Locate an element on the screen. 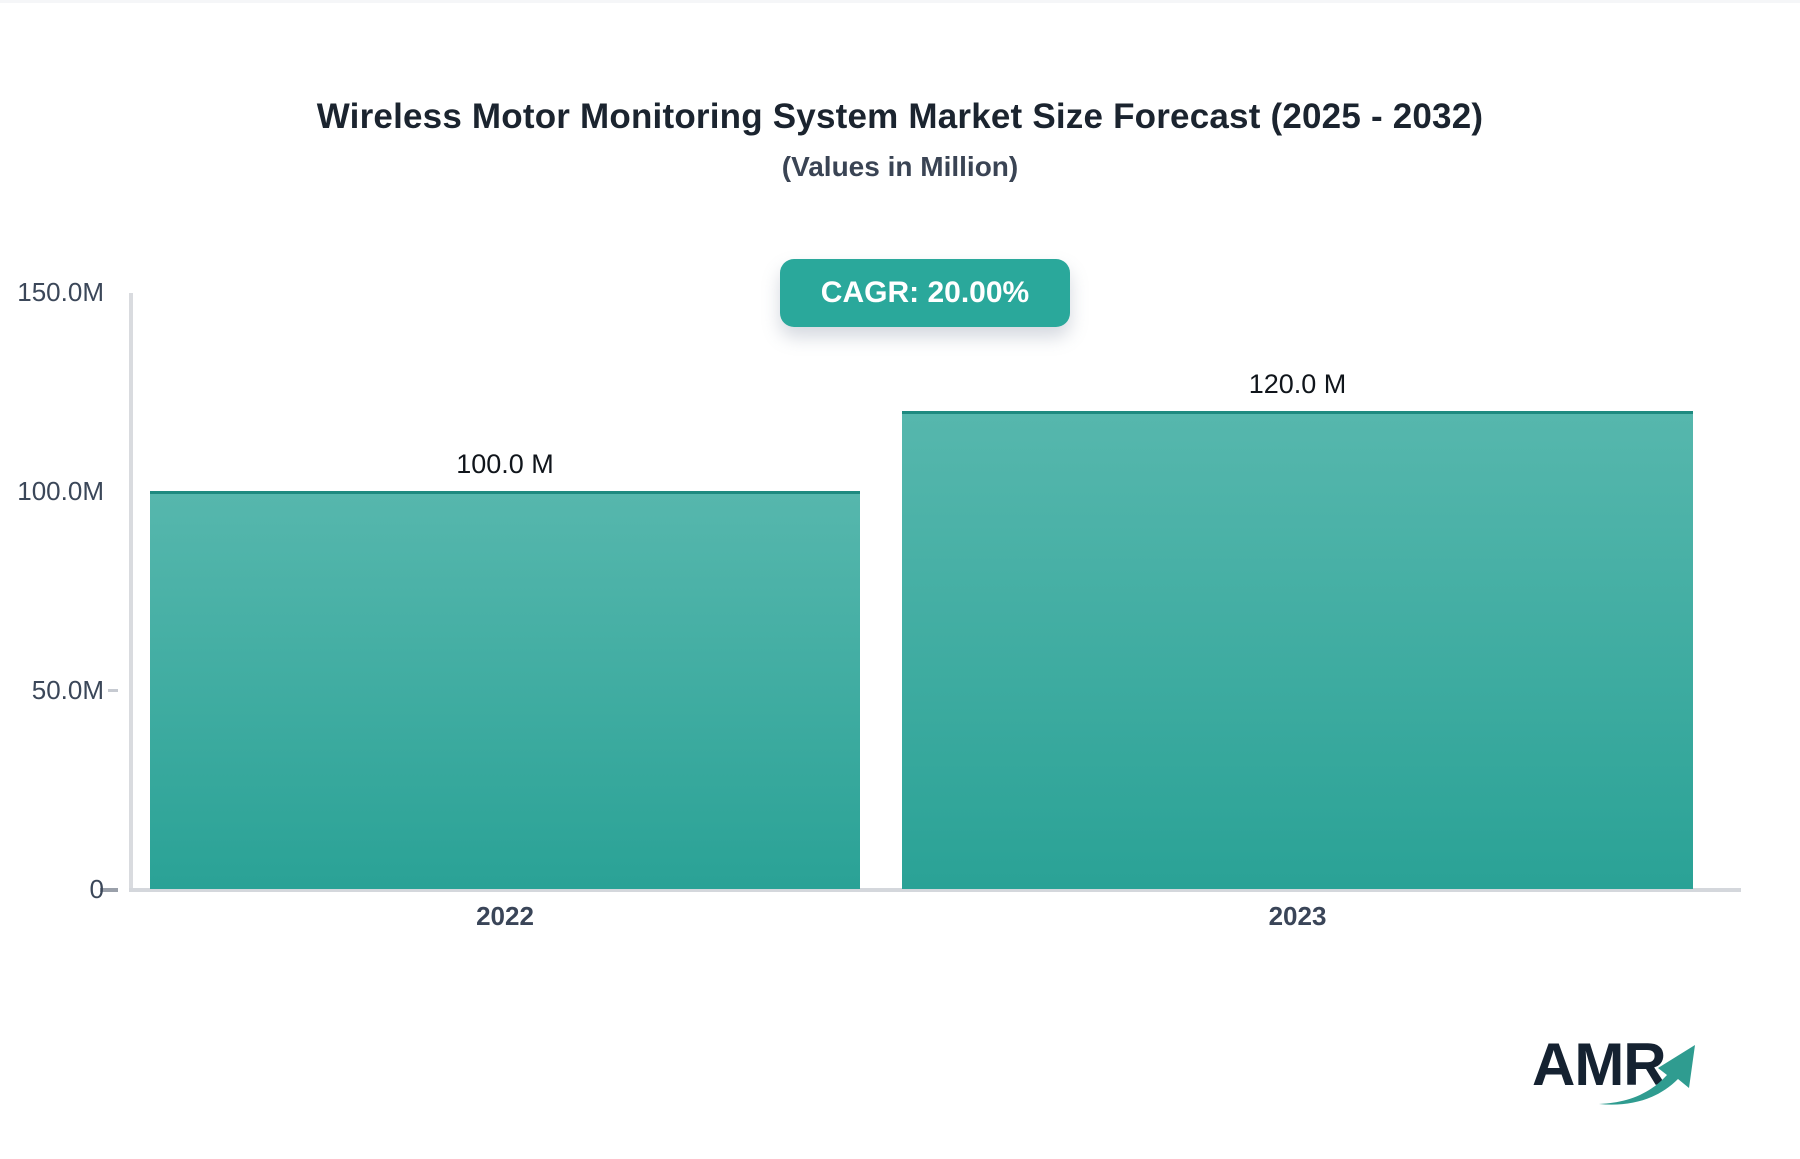 The height and width of the screenshot is (1159, 1800). x-axis-baseline is located at coordinates (935, 890).